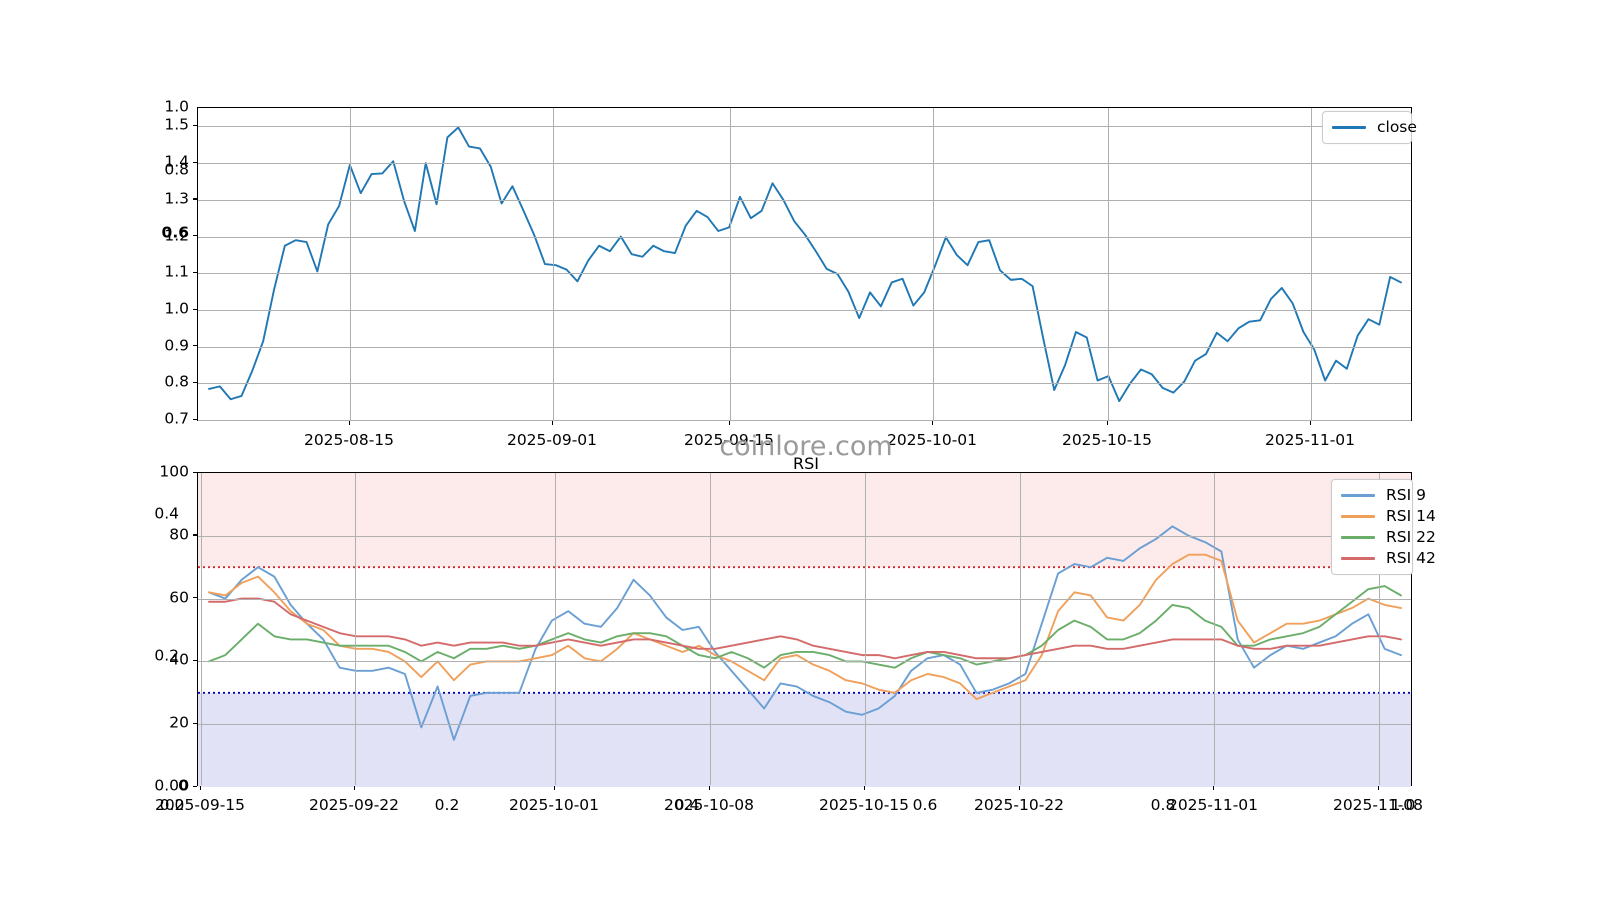  I want to click on legend-label: close, so click(1397, 126).